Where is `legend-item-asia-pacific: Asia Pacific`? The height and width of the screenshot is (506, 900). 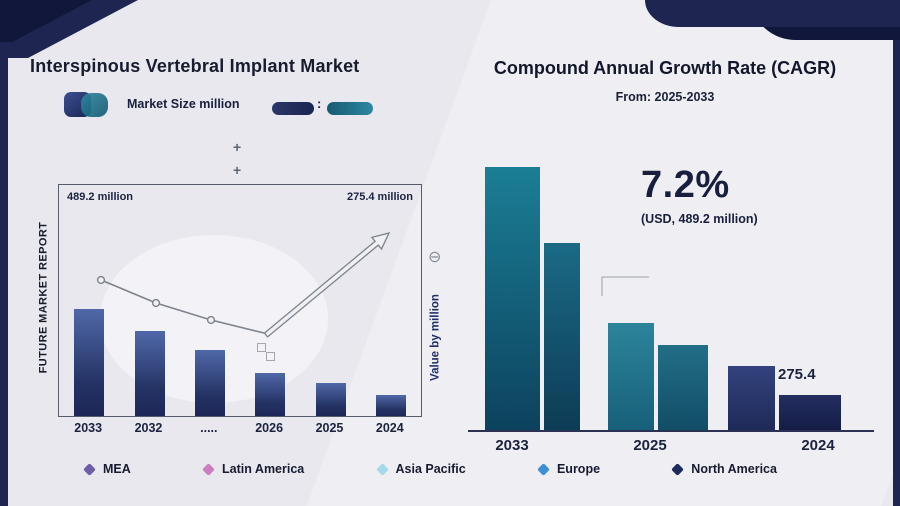
legend-item-asia-pacific: Asia Pacific is located at coordinates (420, 469).